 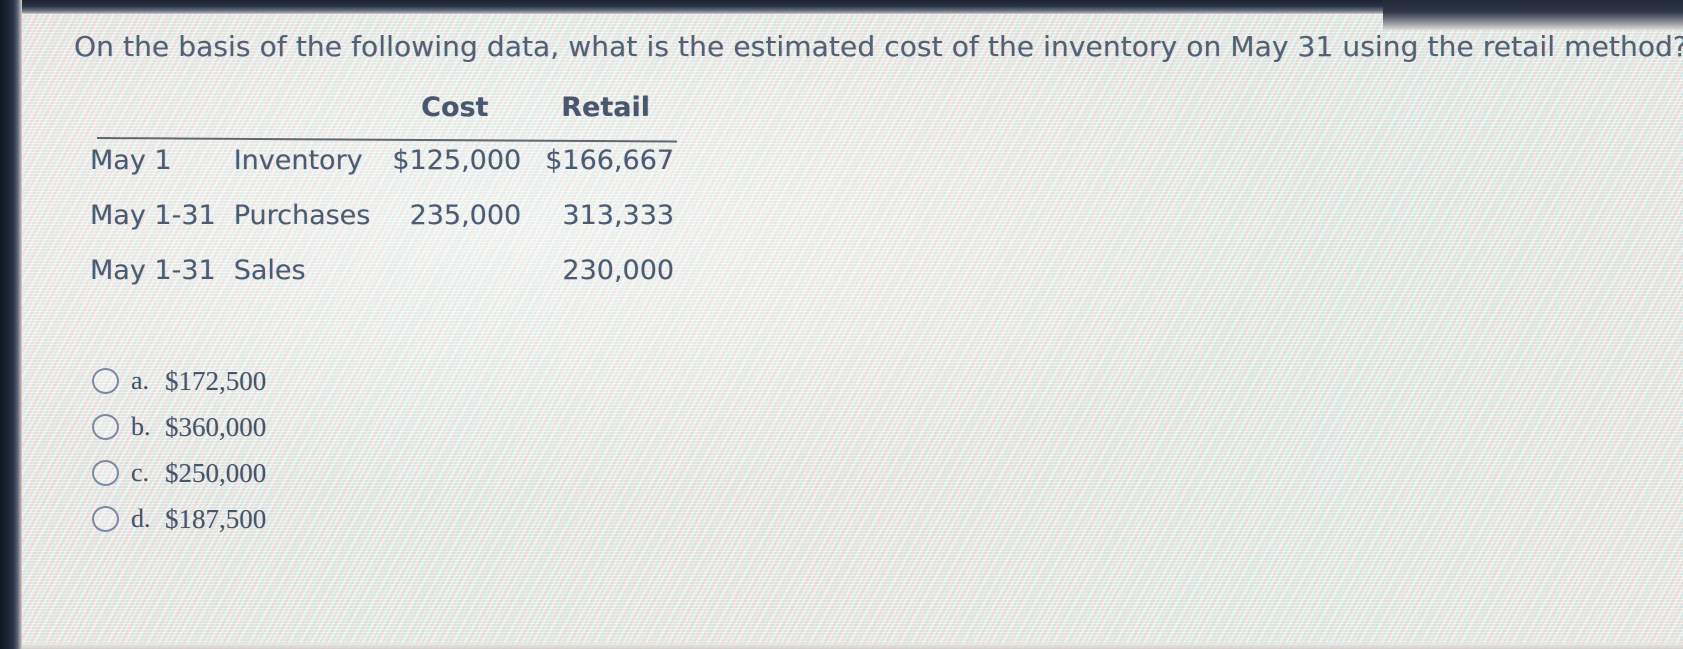 What do you see at coordinates (457, 160) in the screenshot?
I see `cell-cost: $125,000` at bounding box center [457, 160].